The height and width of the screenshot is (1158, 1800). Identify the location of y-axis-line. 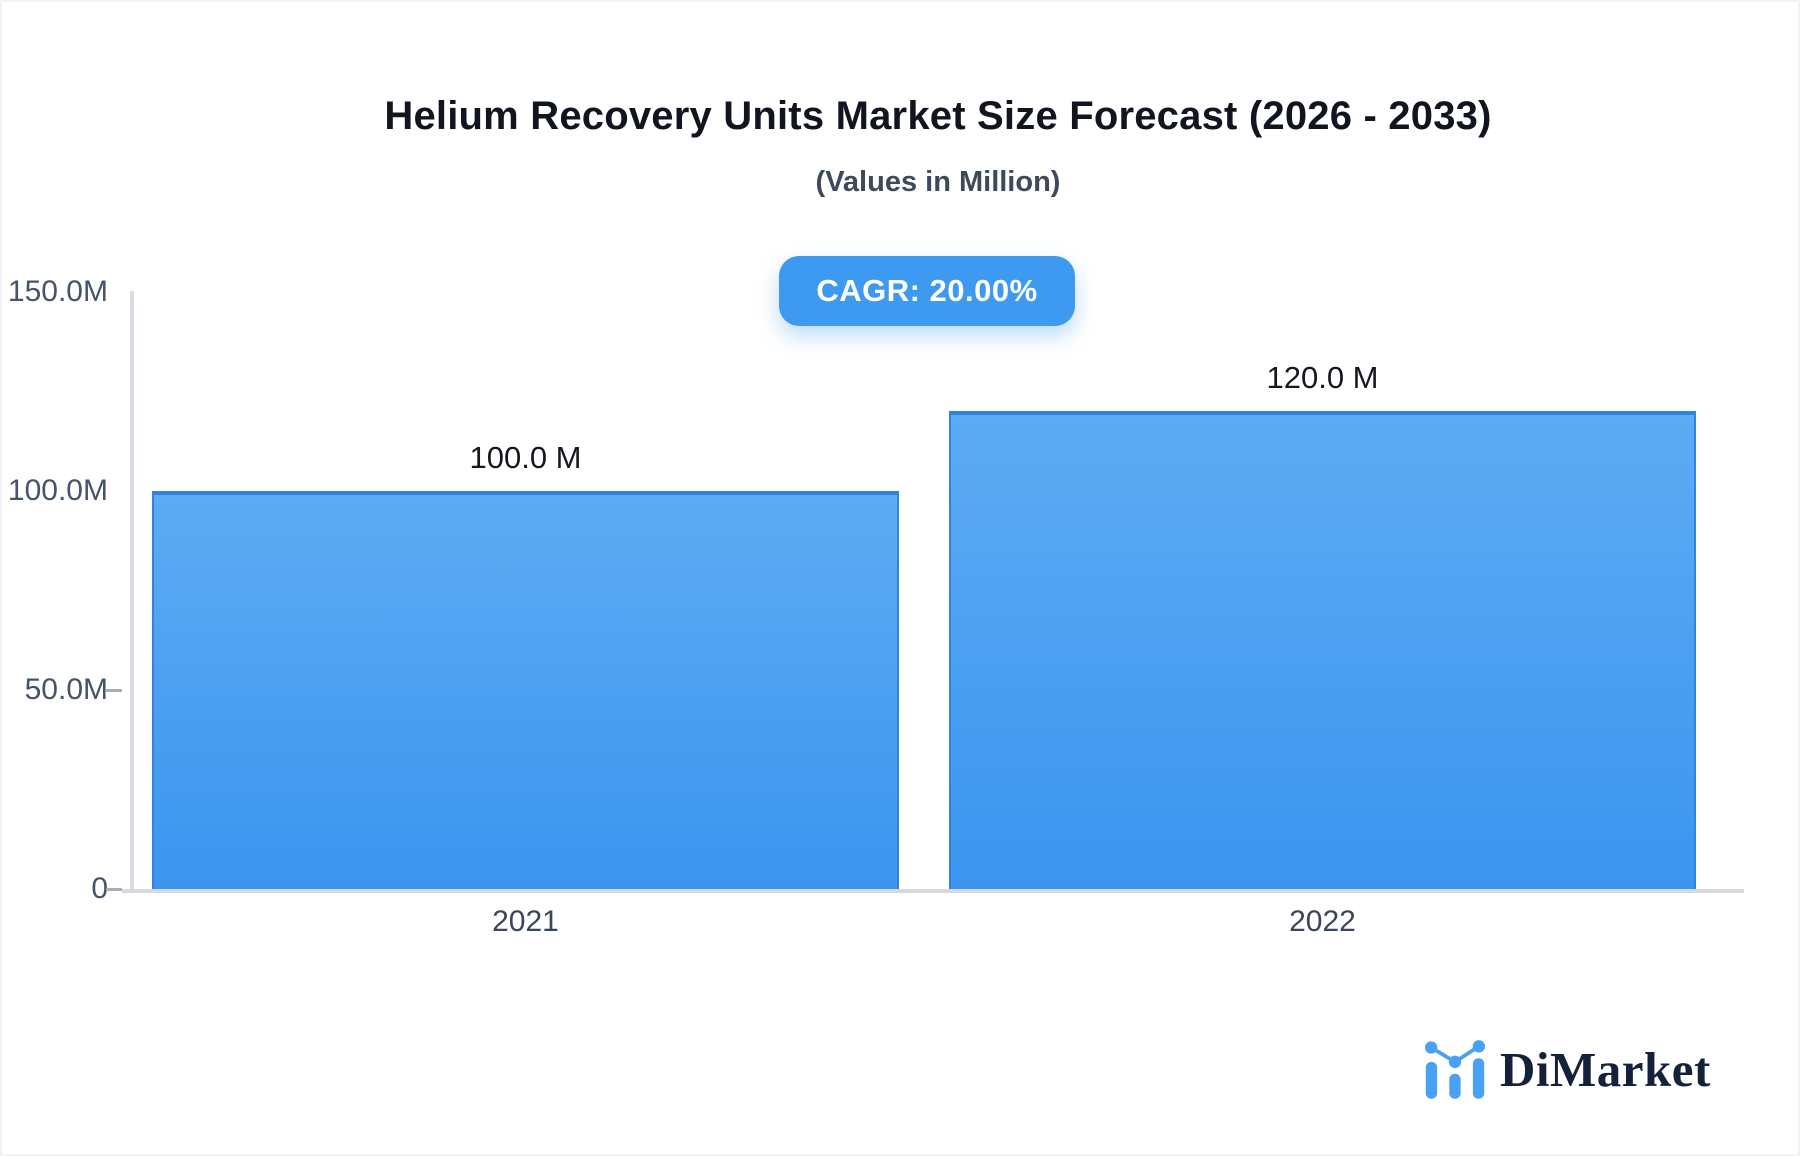
(132, 592).